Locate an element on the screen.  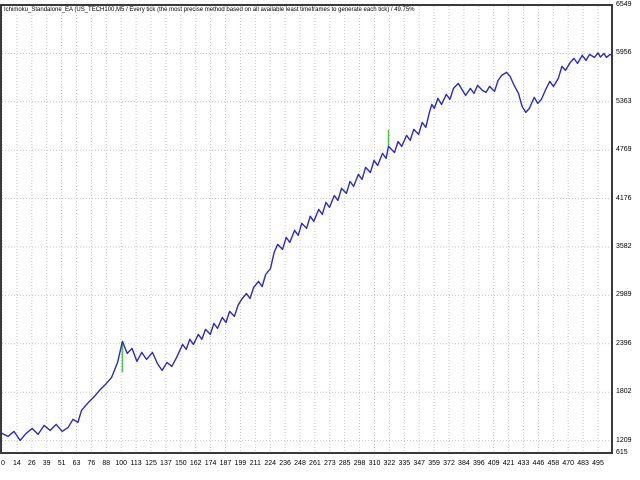
x-axis-label: 236 is located at coordinates (285, 463).